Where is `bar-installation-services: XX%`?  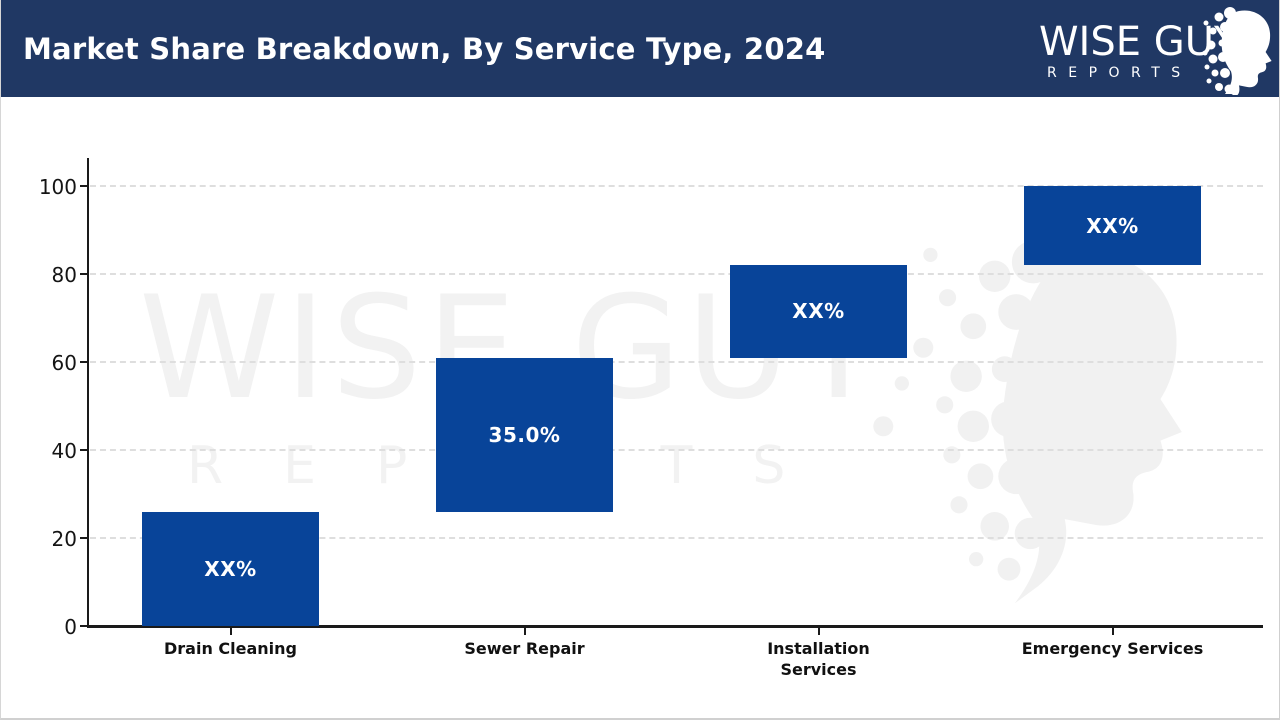
bar-installation-services: XX% is located at coordinates (818, 311).